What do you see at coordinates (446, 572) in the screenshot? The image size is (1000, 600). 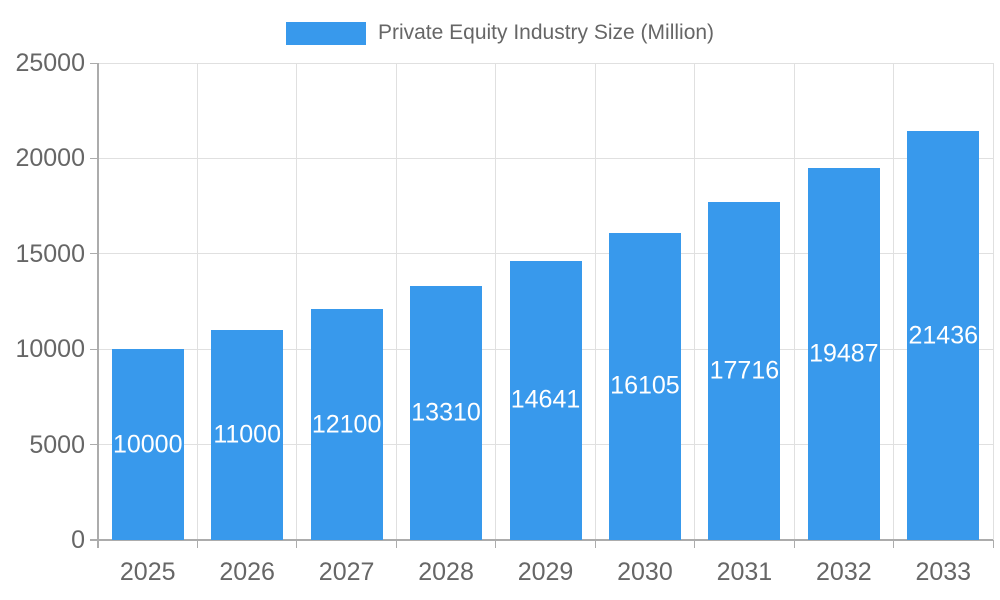 I see `x-tick-label: 2028` at bounding box center [446, 572].